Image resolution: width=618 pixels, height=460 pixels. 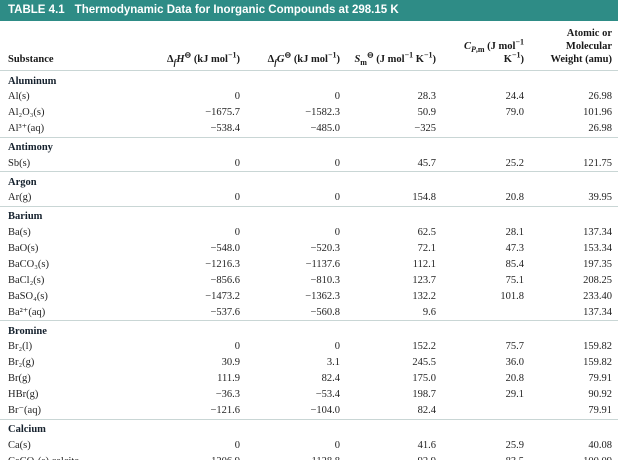 What do you see at coordinates (225, 248) in the screenshot?
I see `dfH-cell: −548.0` at bounding box center [225, 248].